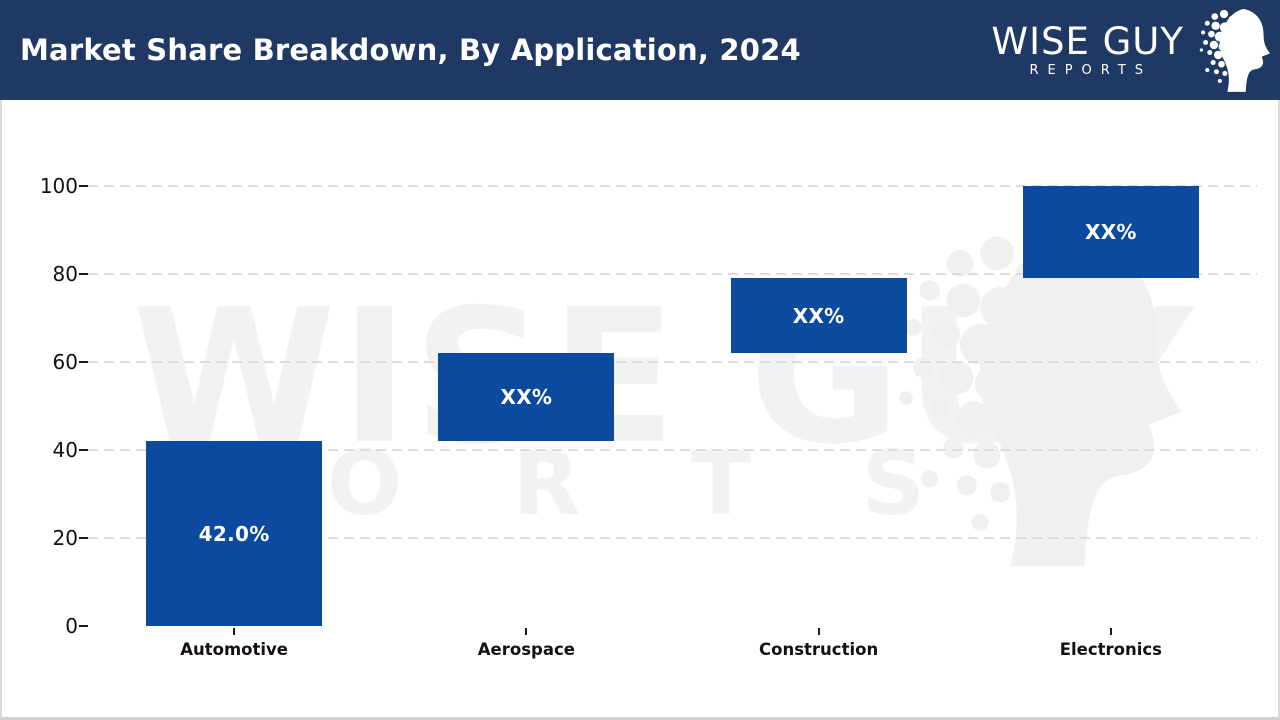 Image resolution: width=1280 pixels, height=720 pixels. Describe the element at coordinates (1110, 649) in the screenshot. I see `x-axis-category-label: Electronics` at that location.